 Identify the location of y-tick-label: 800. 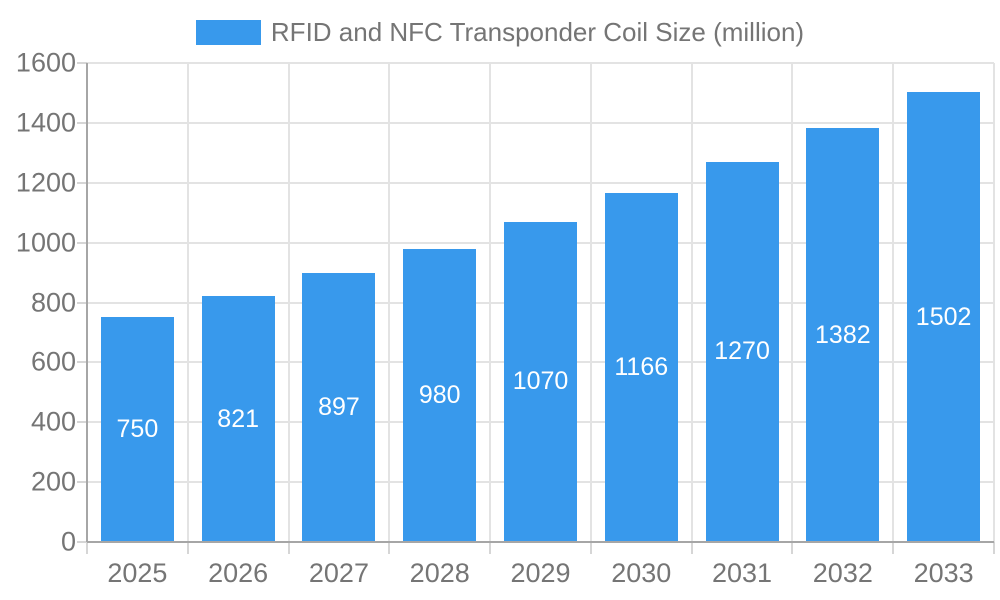
(53, 302).